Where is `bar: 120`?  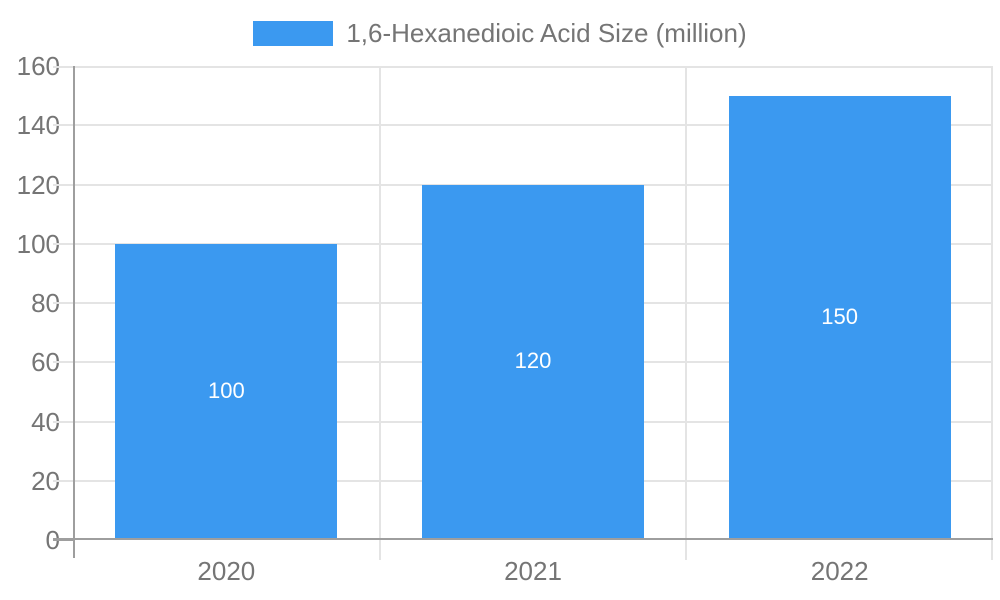
bar: 120 is located at coordinates (533, 361).